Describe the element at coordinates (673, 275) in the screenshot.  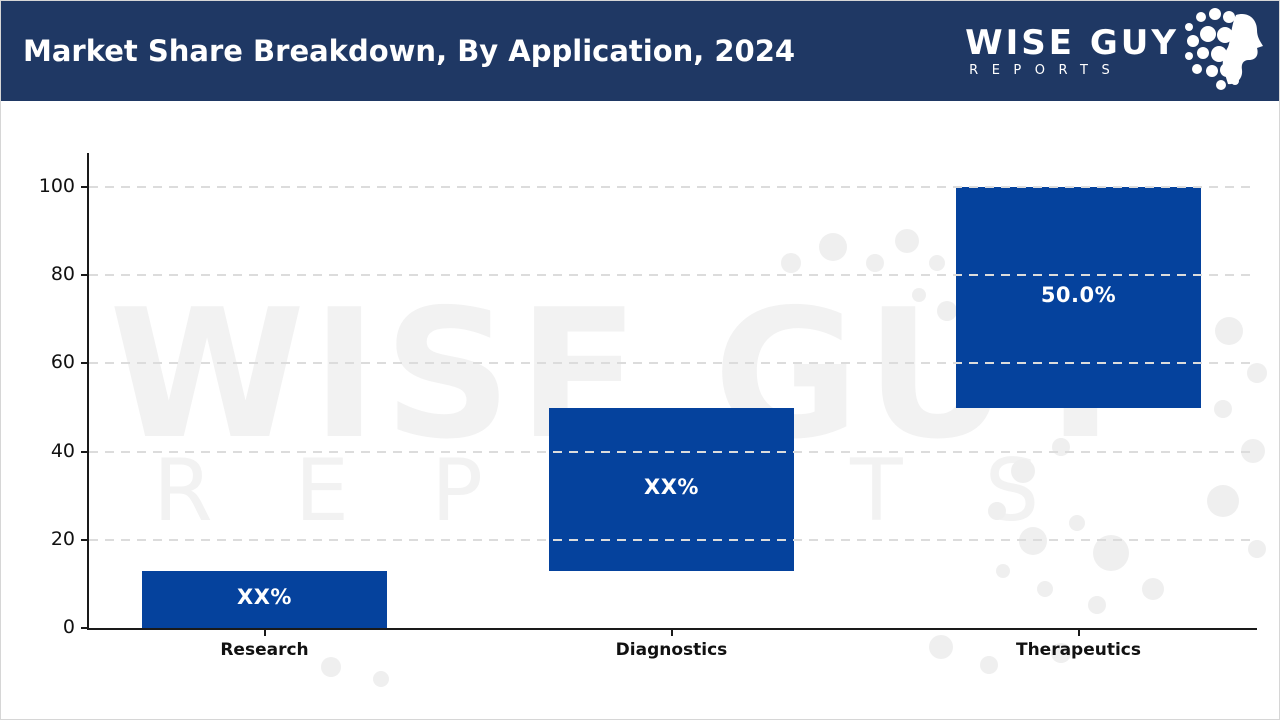
I see `gridline-y80` at that location.